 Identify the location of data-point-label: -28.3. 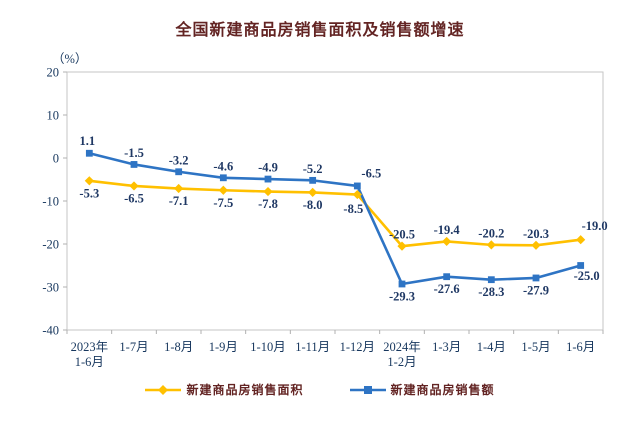
(491, 292).